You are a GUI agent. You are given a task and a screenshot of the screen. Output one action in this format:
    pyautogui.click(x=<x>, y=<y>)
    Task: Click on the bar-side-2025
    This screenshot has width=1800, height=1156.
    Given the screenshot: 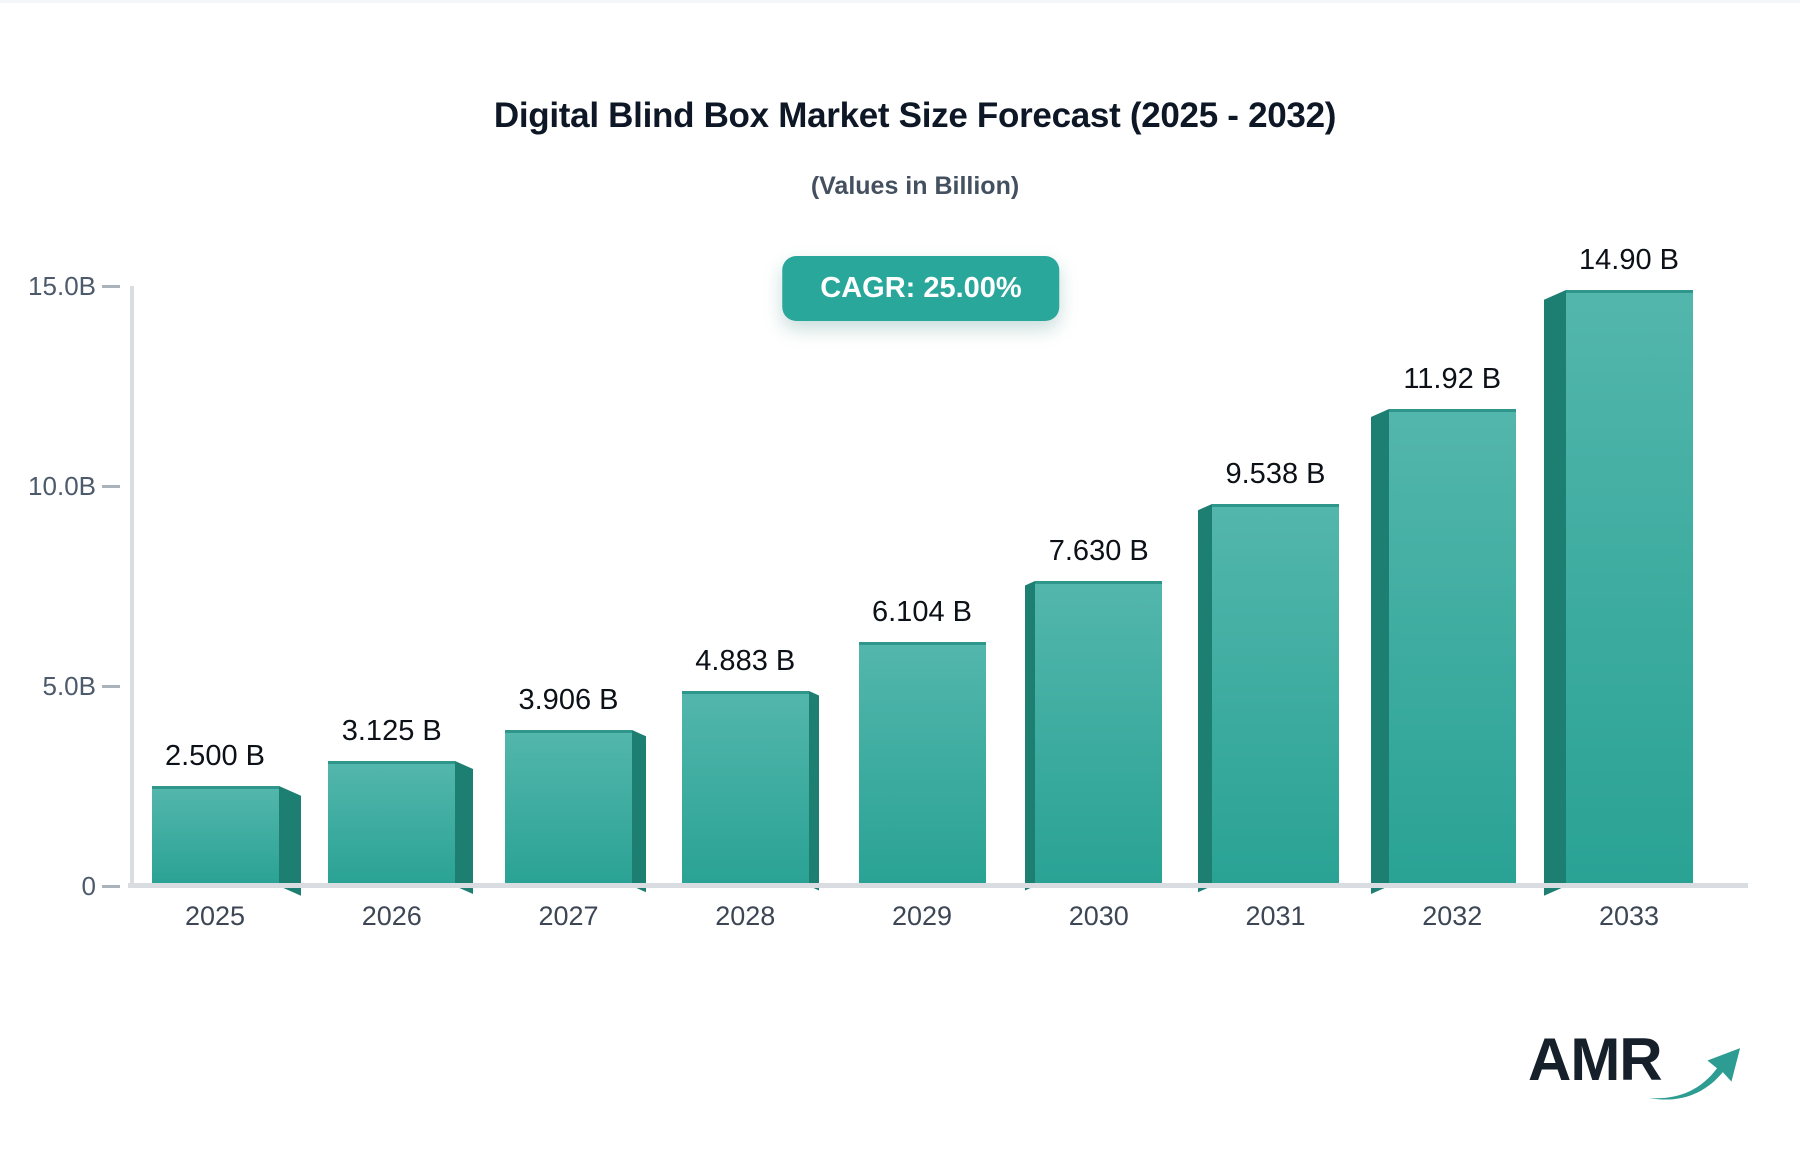 What is the action you would take?
    pyautogui.click(x=289, y=841)
    